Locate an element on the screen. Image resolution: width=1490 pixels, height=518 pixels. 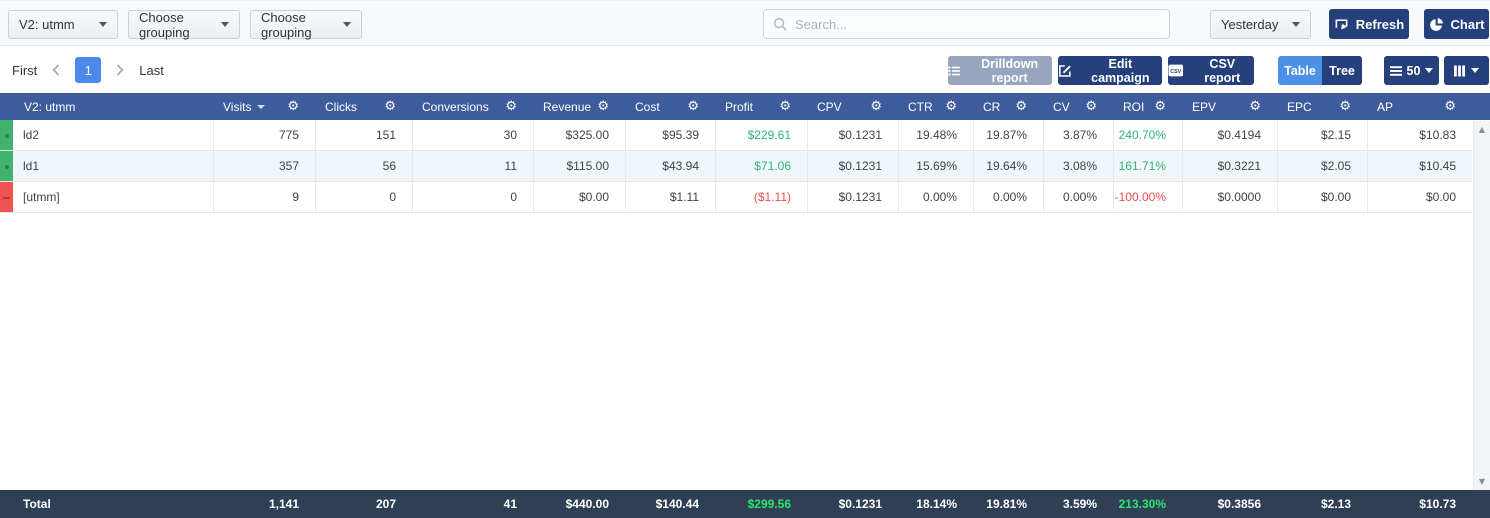
view-tree-button: Tree is located at coordinates (1342, 70).